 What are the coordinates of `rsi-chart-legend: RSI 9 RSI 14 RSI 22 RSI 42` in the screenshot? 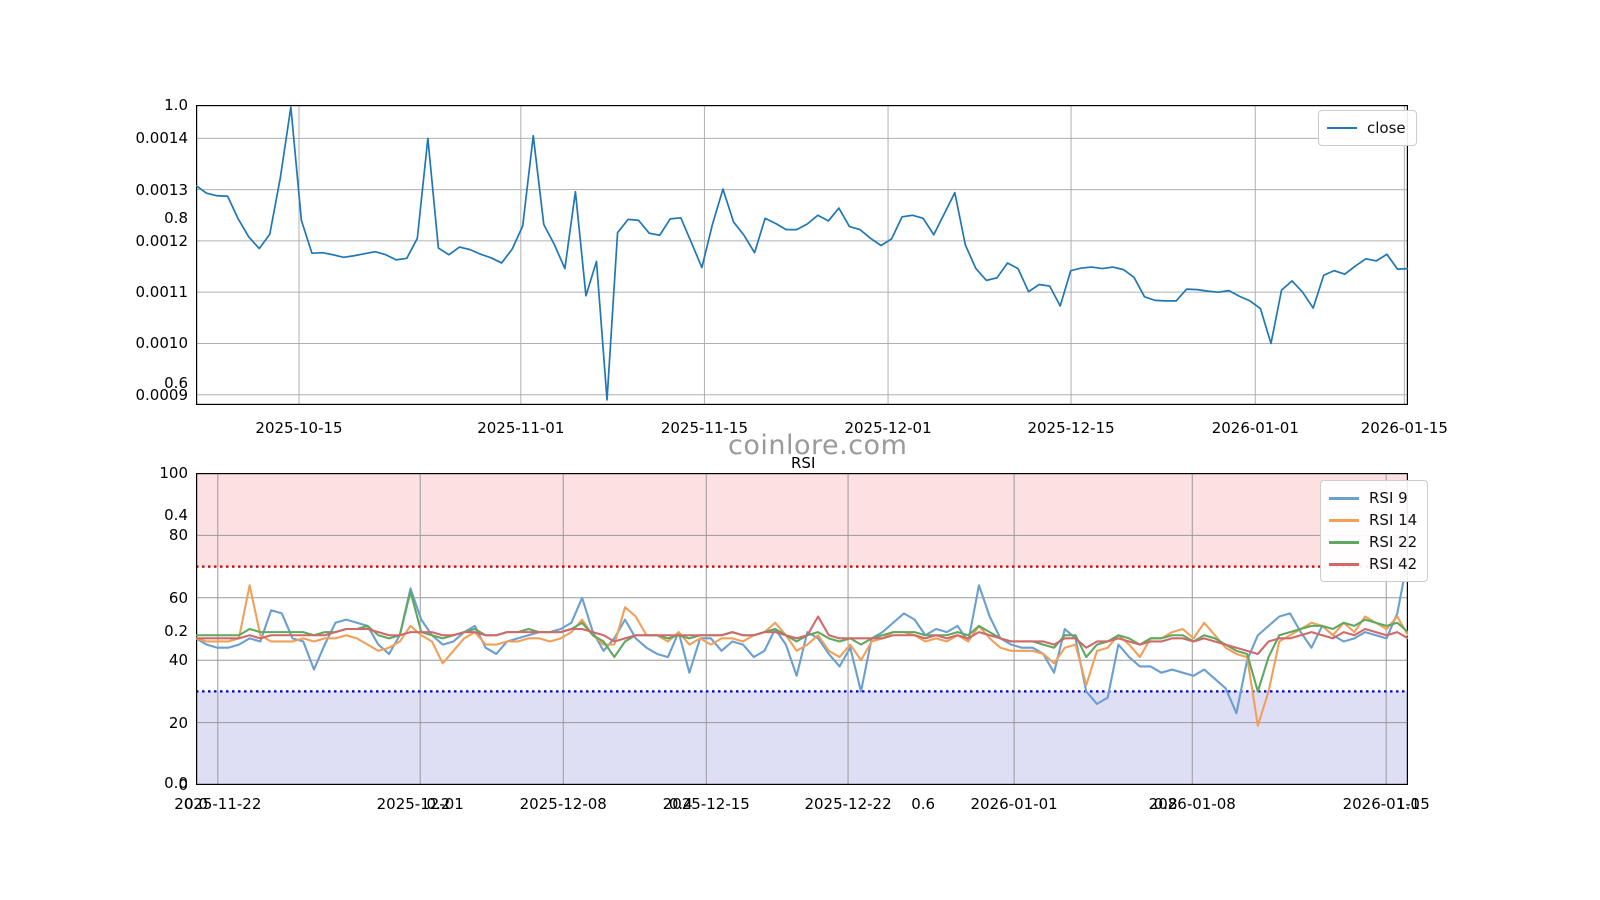 It's located at (1374, 531).